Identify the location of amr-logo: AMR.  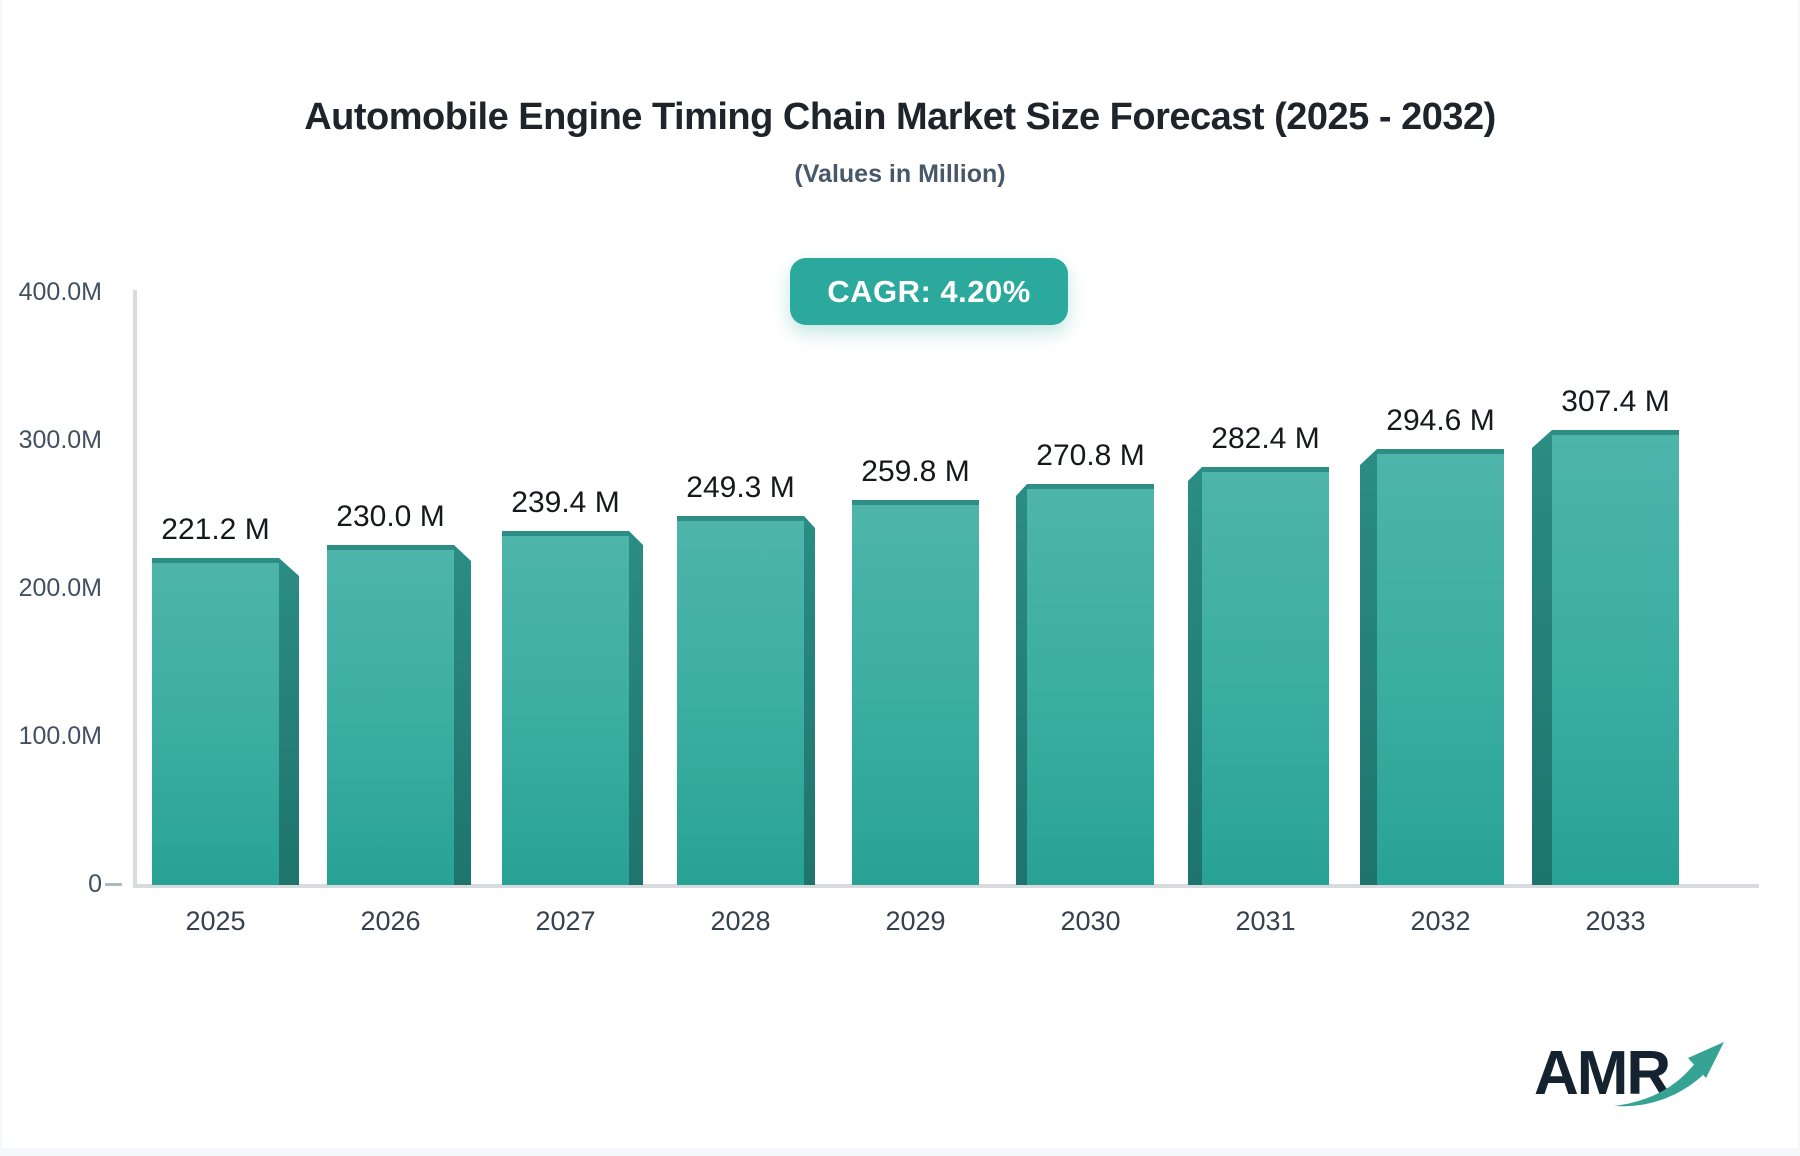
(1654, 1083).